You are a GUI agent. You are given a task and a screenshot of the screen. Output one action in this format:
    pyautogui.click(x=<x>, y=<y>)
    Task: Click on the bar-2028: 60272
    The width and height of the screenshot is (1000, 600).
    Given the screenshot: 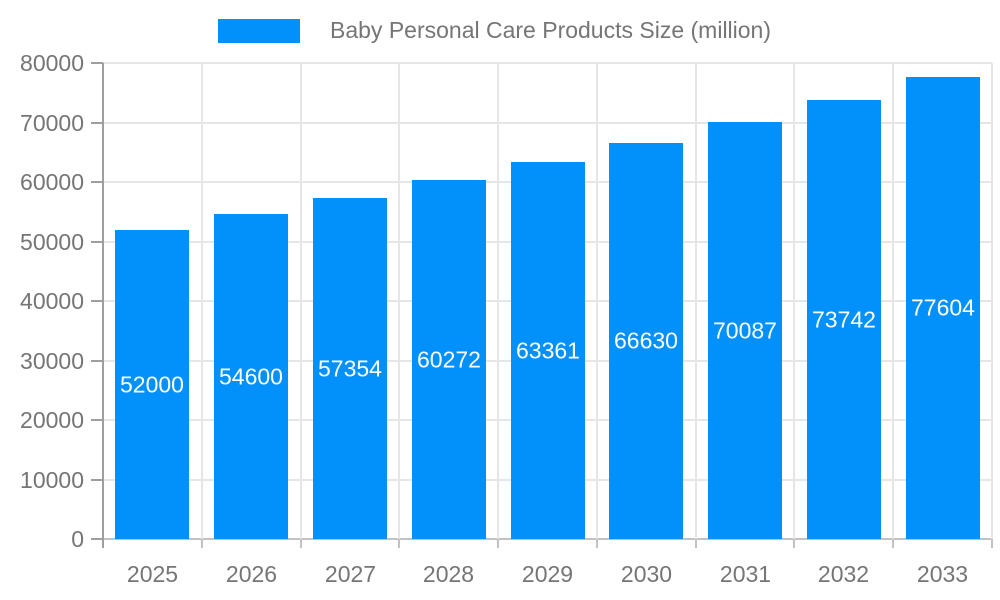 What is the action you would take?
    pyautogui.click(x=449, y=359)
    